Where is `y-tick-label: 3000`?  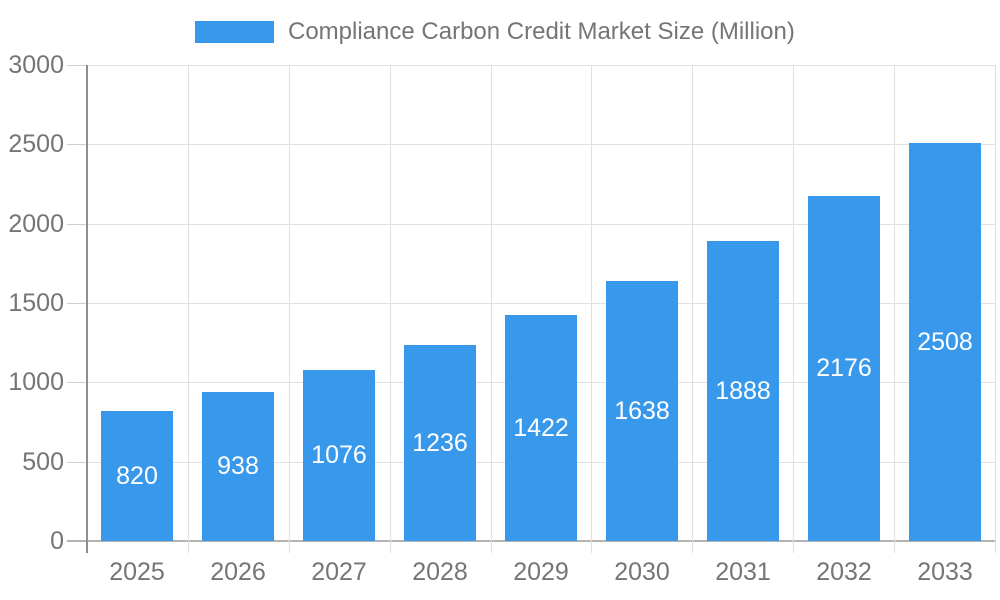 y-tick-label: 3000 is located at coordinates (36, 65).